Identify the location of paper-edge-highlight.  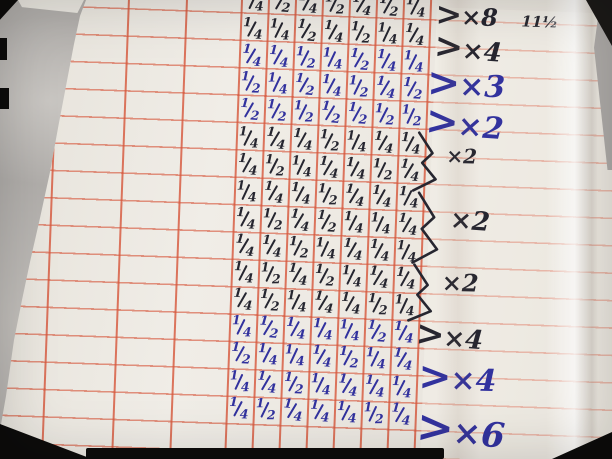
(572, 229).